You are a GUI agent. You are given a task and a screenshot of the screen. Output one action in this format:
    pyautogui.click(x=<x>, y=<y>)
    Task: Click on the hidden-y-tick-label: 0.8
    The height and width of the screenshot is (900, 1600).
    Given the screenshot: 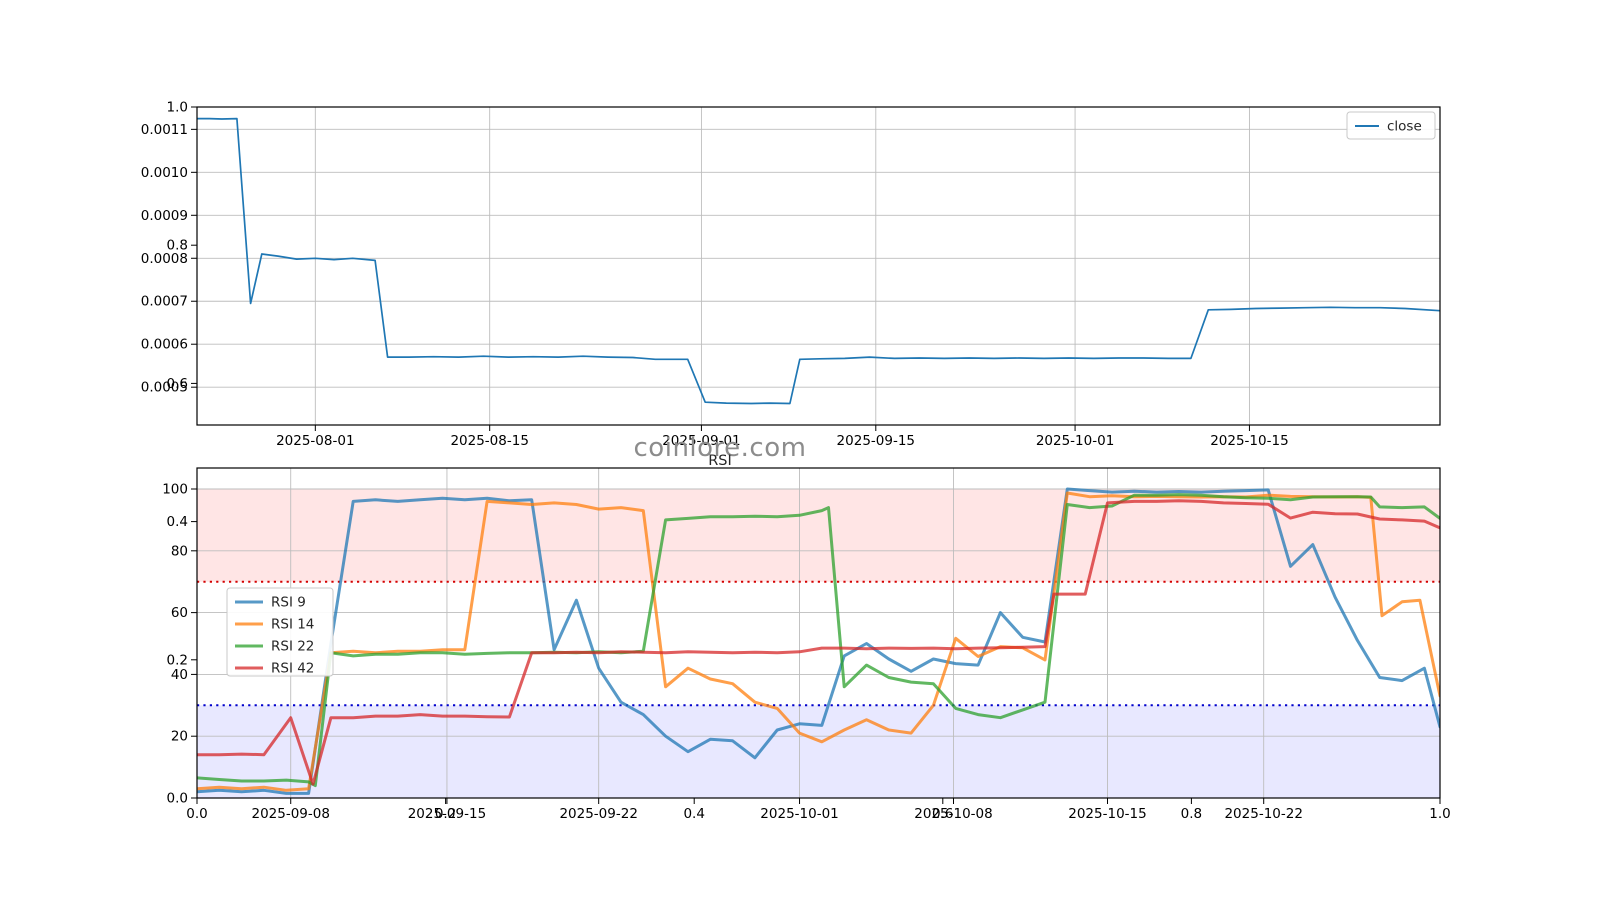 What is the action you would take?
    pyautogui.click(x=177, y=246)
    